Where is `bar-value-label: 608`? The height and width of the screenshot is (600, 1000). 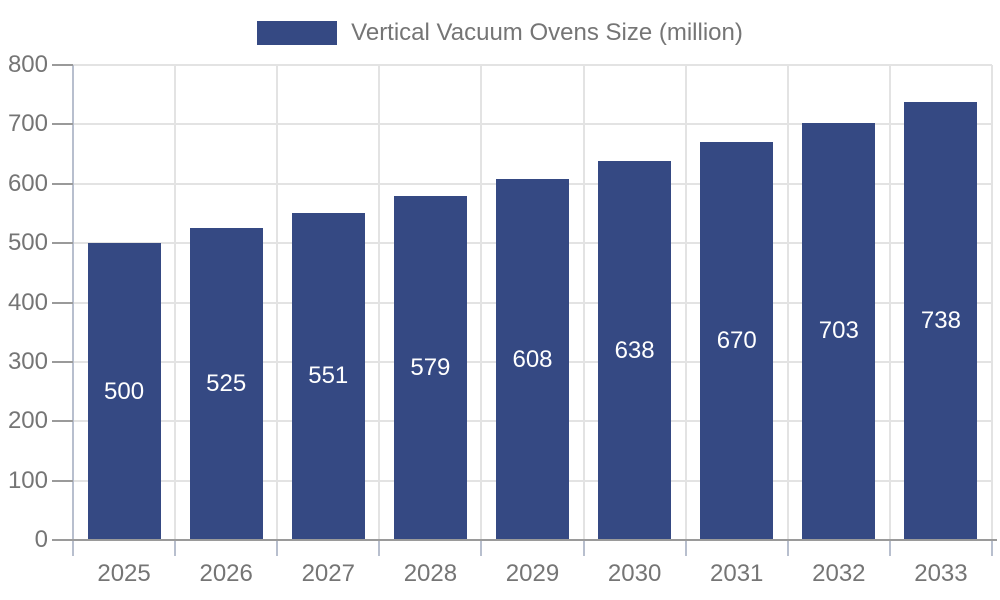
bar-value-label: 608 is located at coordinates (532, 359).